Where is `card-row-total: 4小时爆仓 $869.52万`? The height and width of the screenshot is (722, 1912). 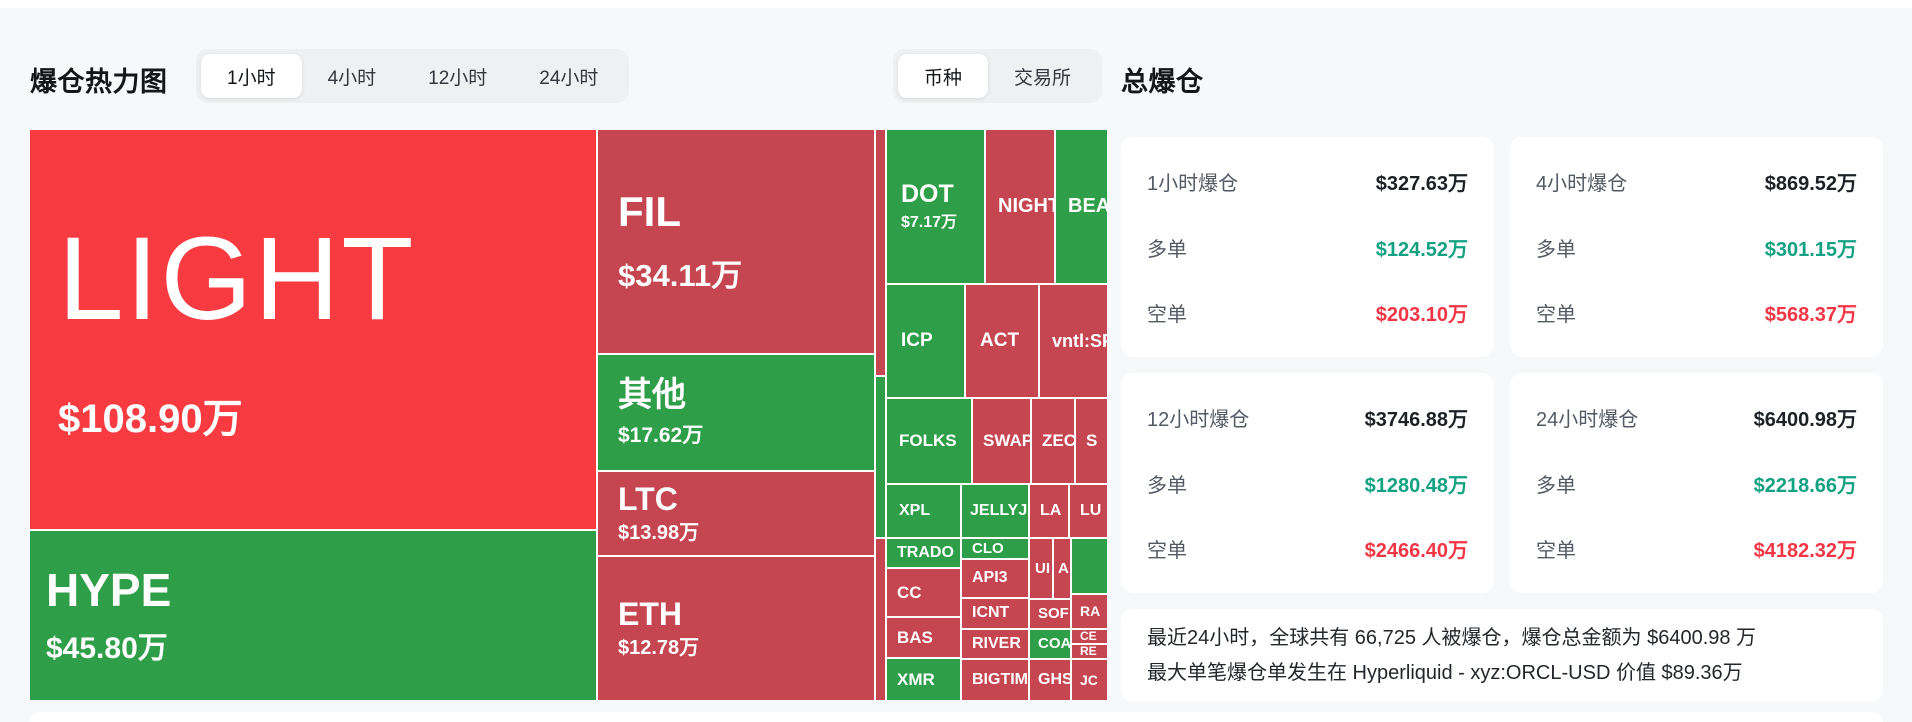
card-row-total: 4小时爆仓 $869.52万 is located at coordinates (1696, 181).